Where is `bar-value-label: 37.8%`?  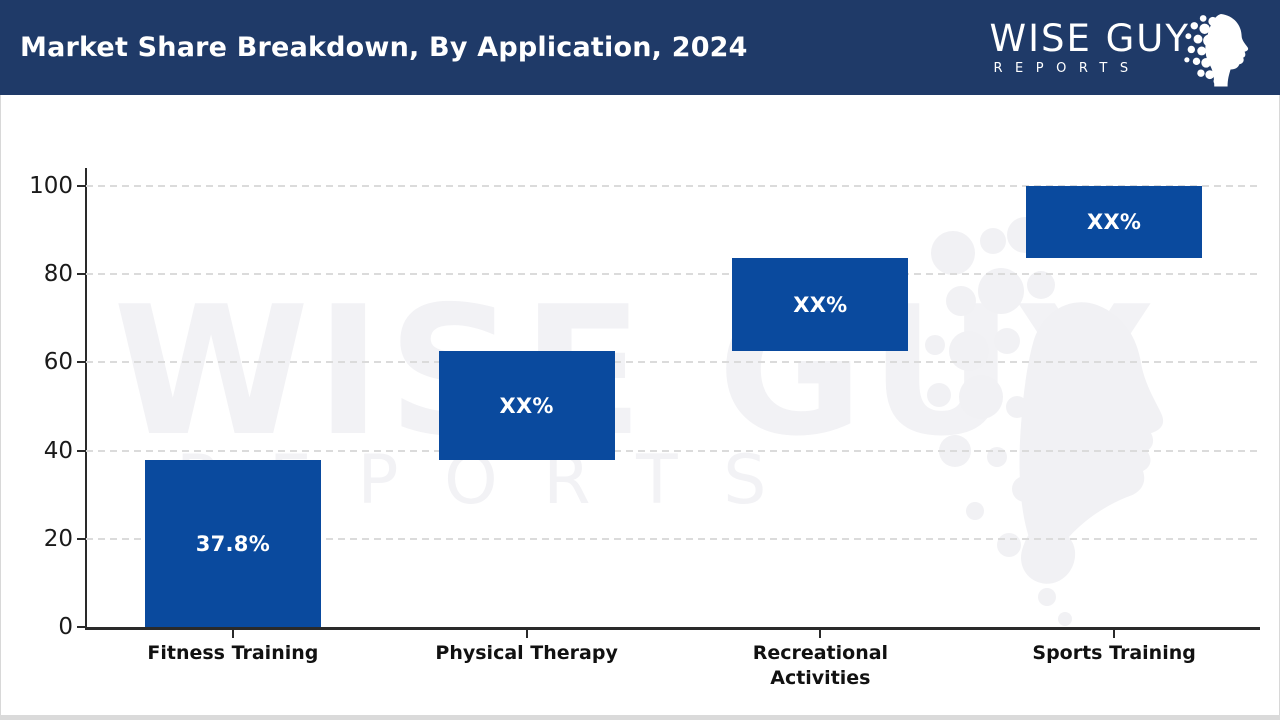 bar-value-label: 37.8% is located at coordinates (233, 543).